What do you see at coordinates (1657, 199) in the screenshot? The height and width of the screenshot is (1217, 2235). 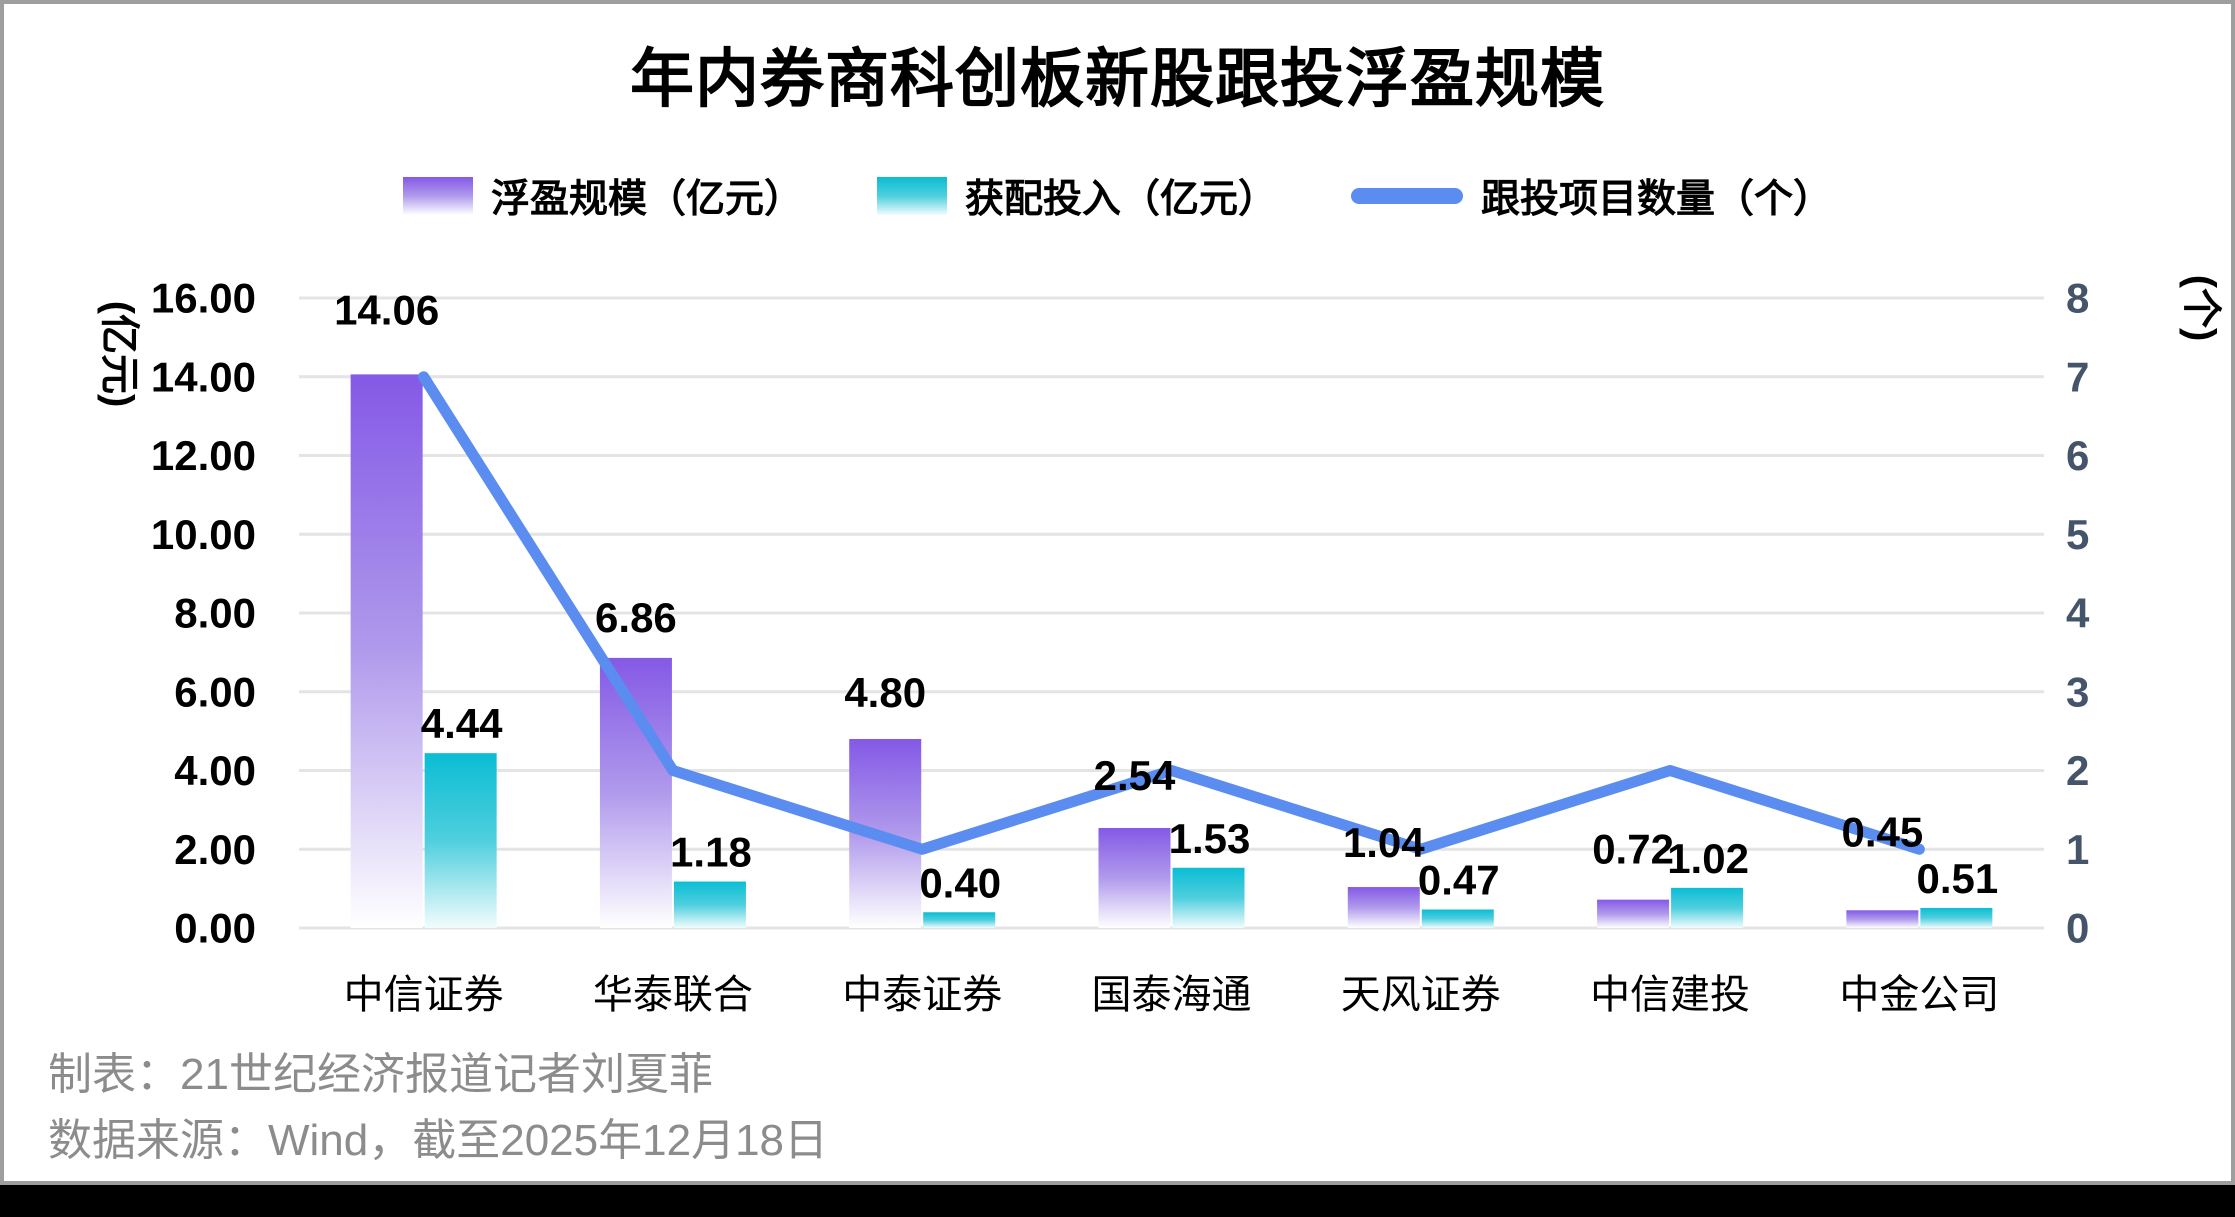 I see `legend-label-count: 跟投项目数量（个）` at bounding box center [1657, 199].